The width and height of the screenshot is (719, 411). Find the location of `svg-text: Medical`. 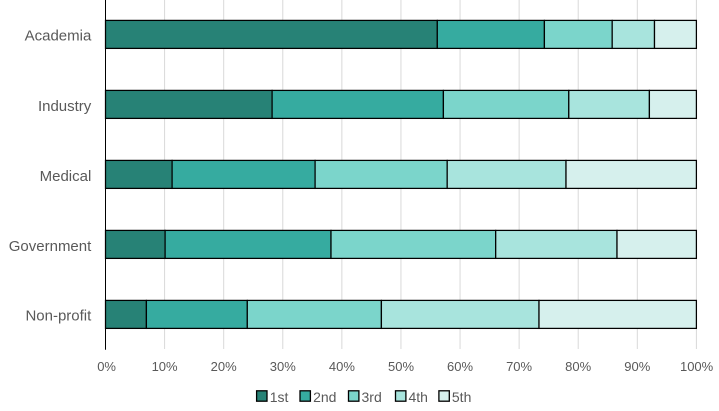

svg-text: Medical is located at coordinates (66, 176).